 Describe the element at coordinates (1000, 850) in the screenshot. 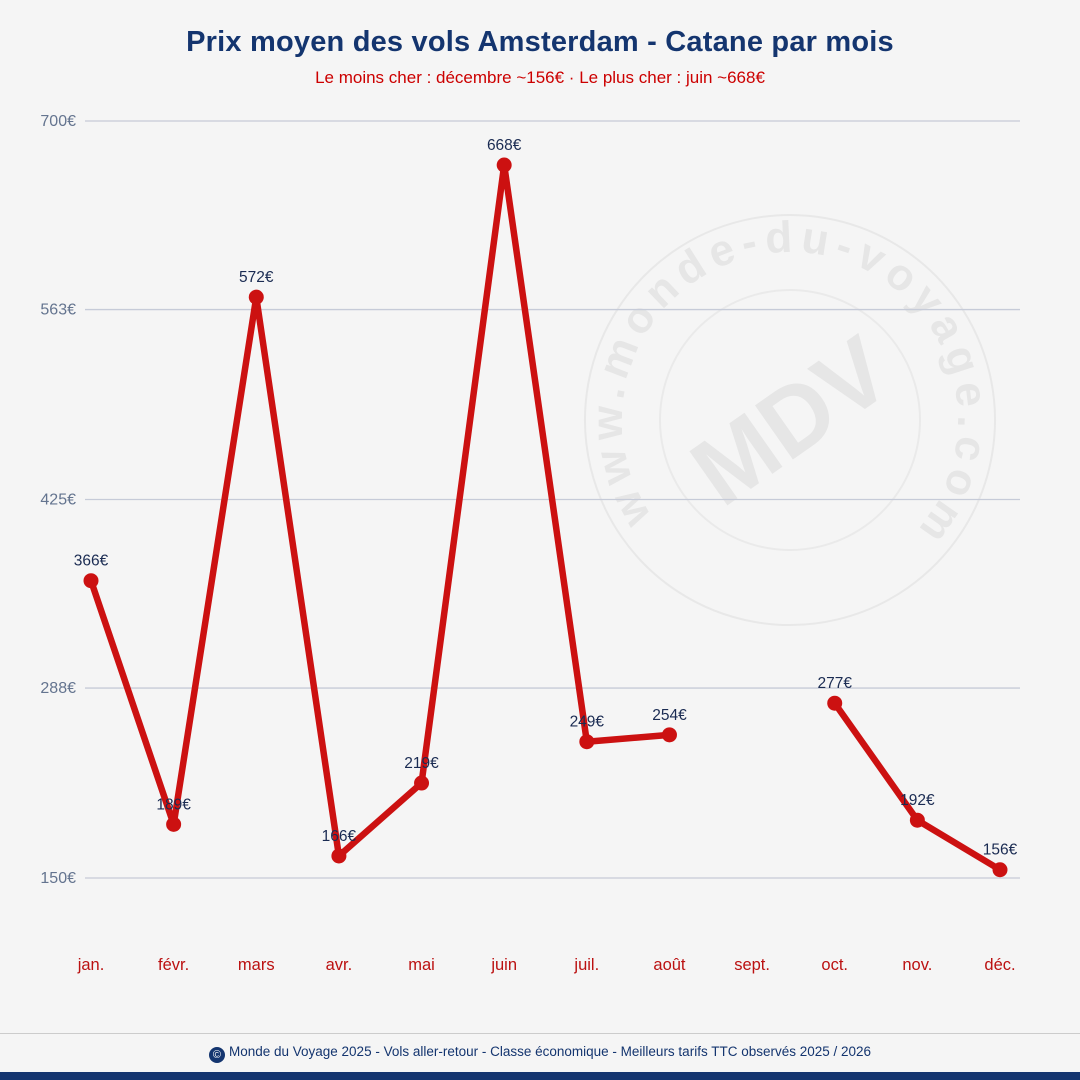

I see `data-point-label: 156€` at that location.